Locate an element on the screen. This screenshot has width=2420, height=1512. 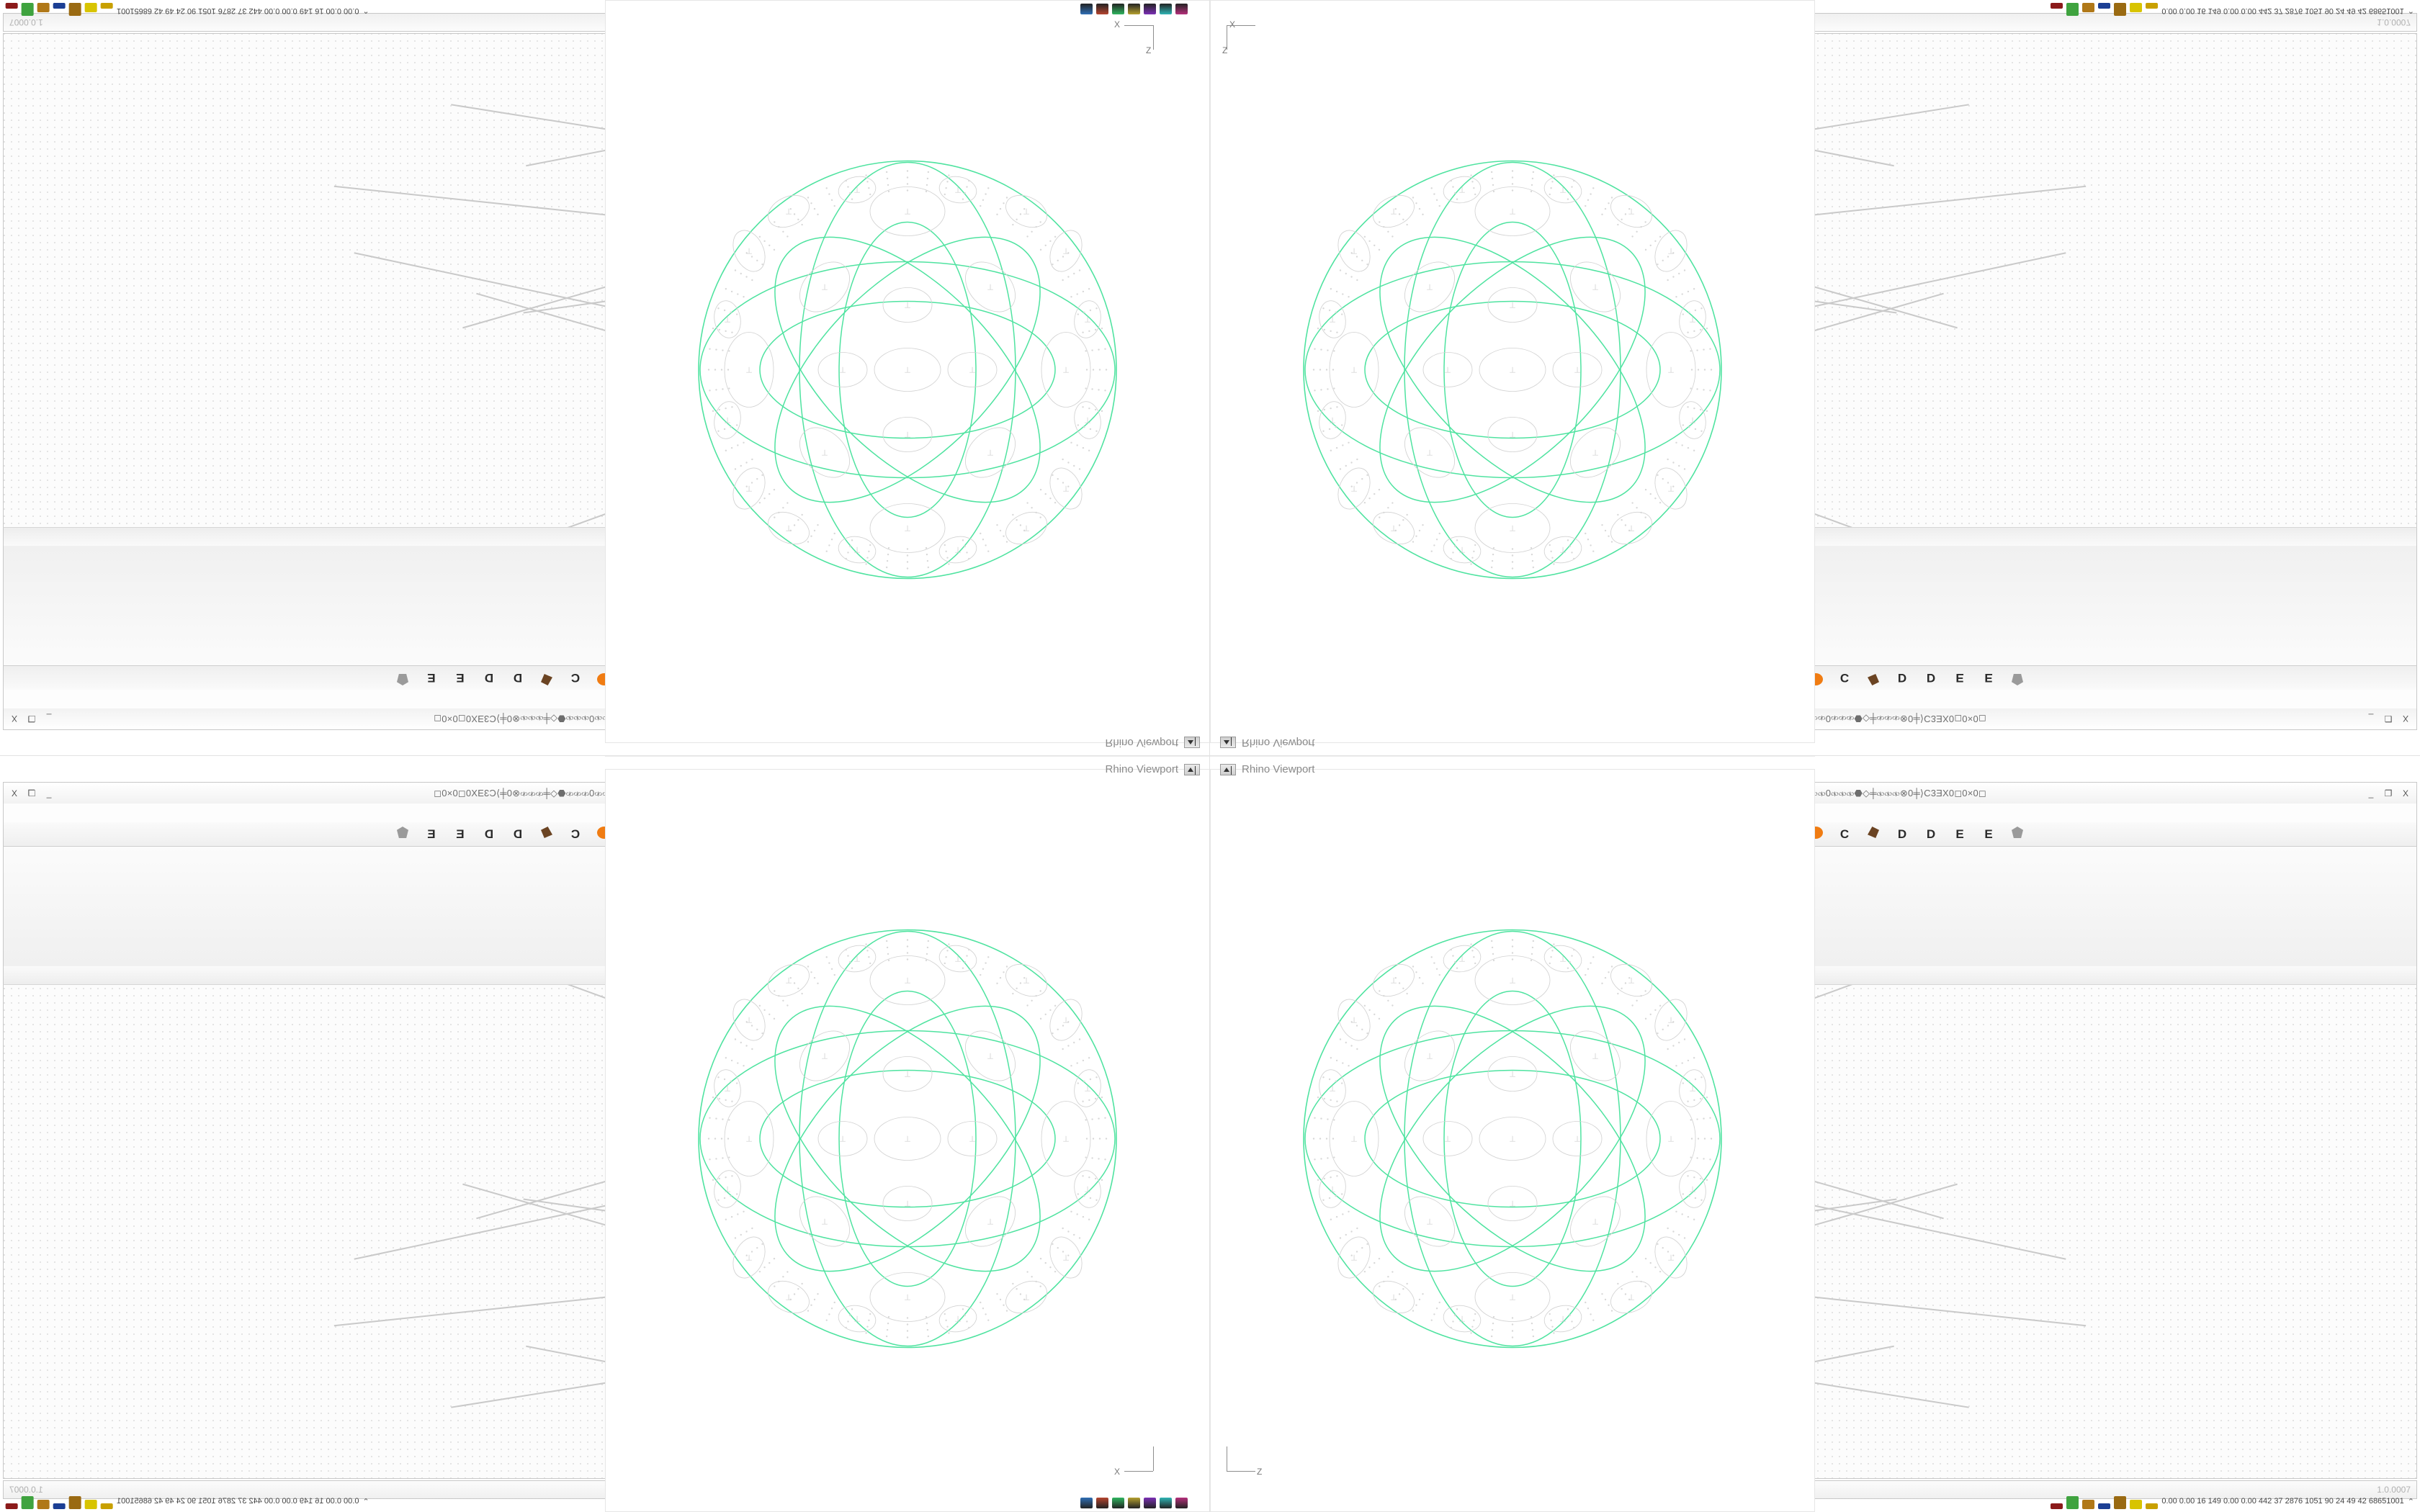
dither-icon is located at coordinates (403, 679).